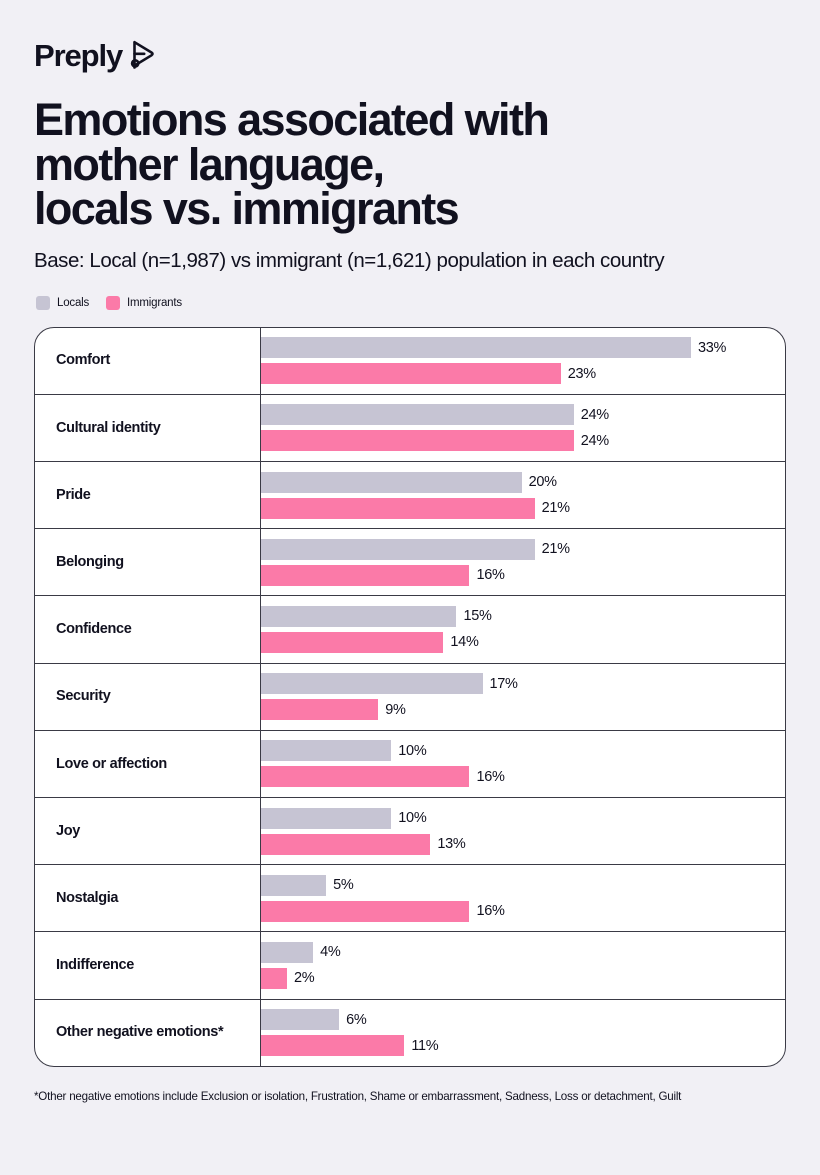  What do you see at coordinates (523, 764) in the screenshot?
I see `row-bars-cell: 10% 16%` at bounding box center [523, 764].